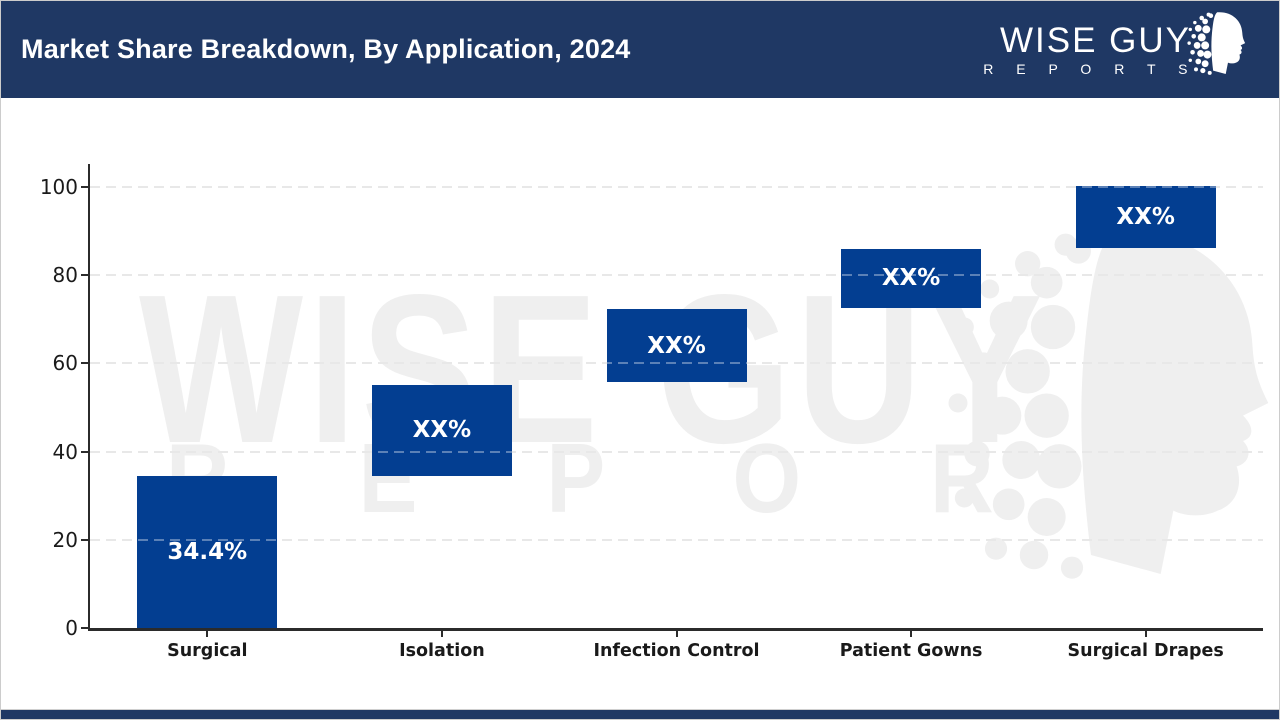  What do you see at coordinates (207, 651) in the screenshot?
I see `x-tick-label: Surgical` at bounding box center [207, 651].